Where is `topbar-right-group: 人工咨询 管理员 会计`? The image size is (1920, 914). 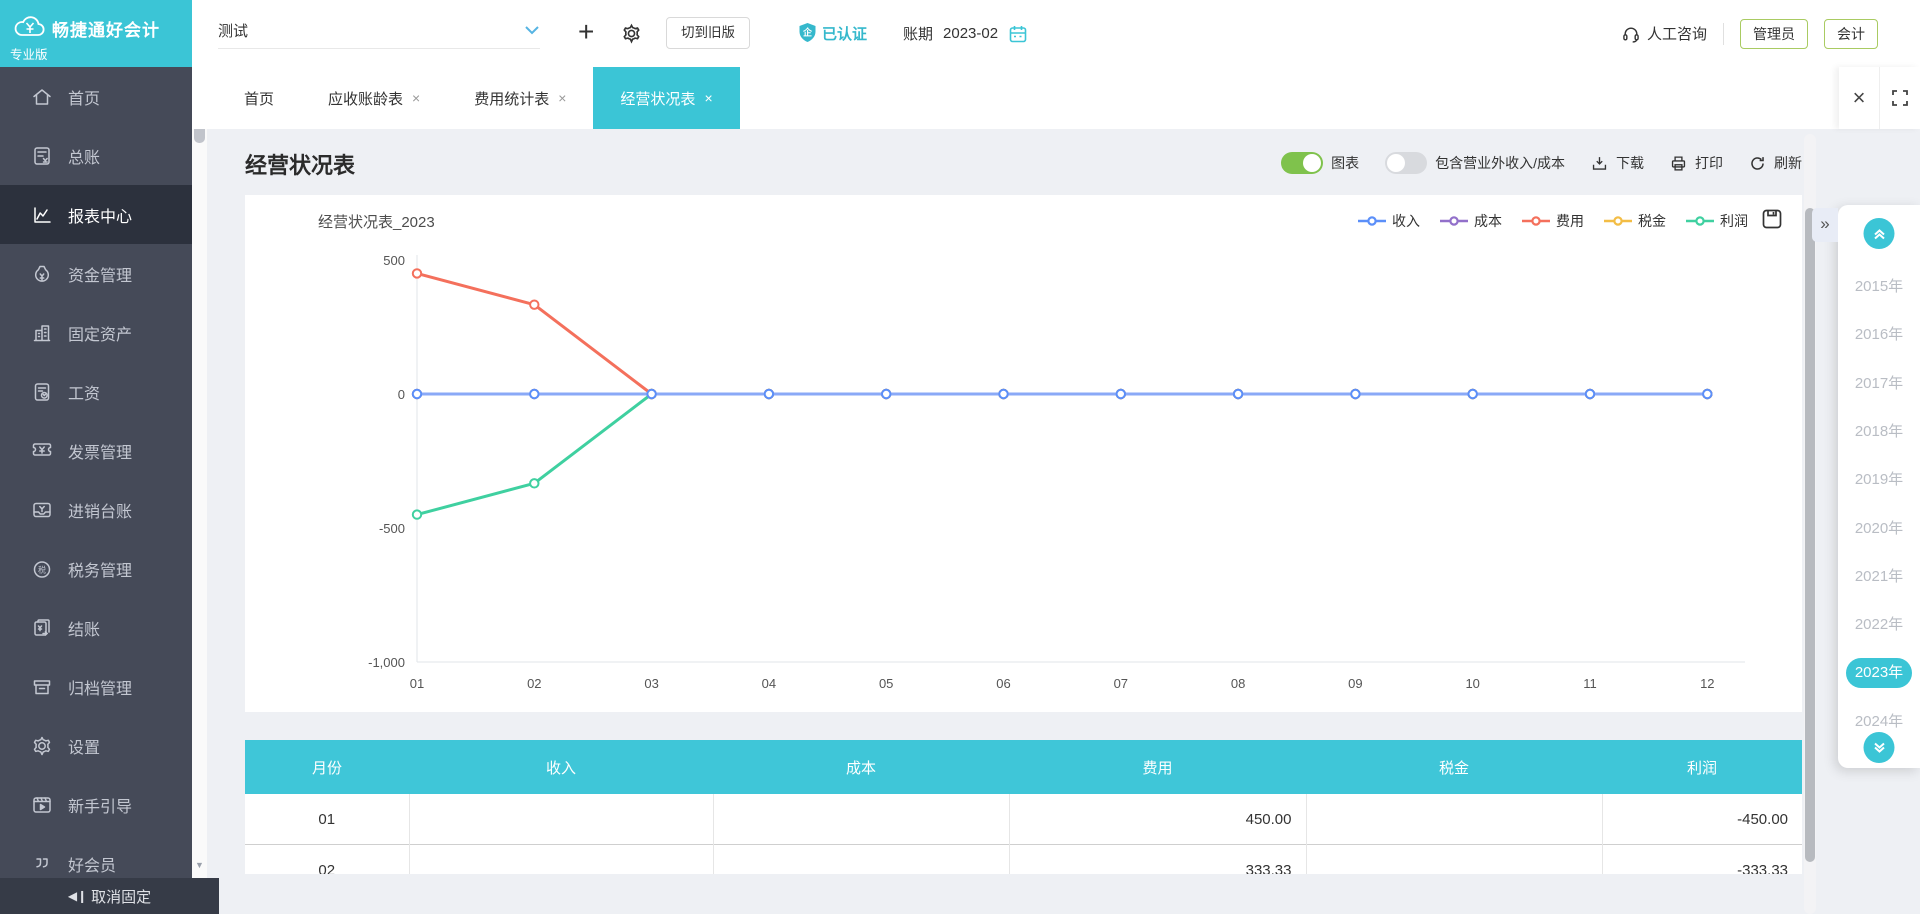
topbar-right-group: 人工咨询 管理员 会计 is located at coordinates (1749, 33).